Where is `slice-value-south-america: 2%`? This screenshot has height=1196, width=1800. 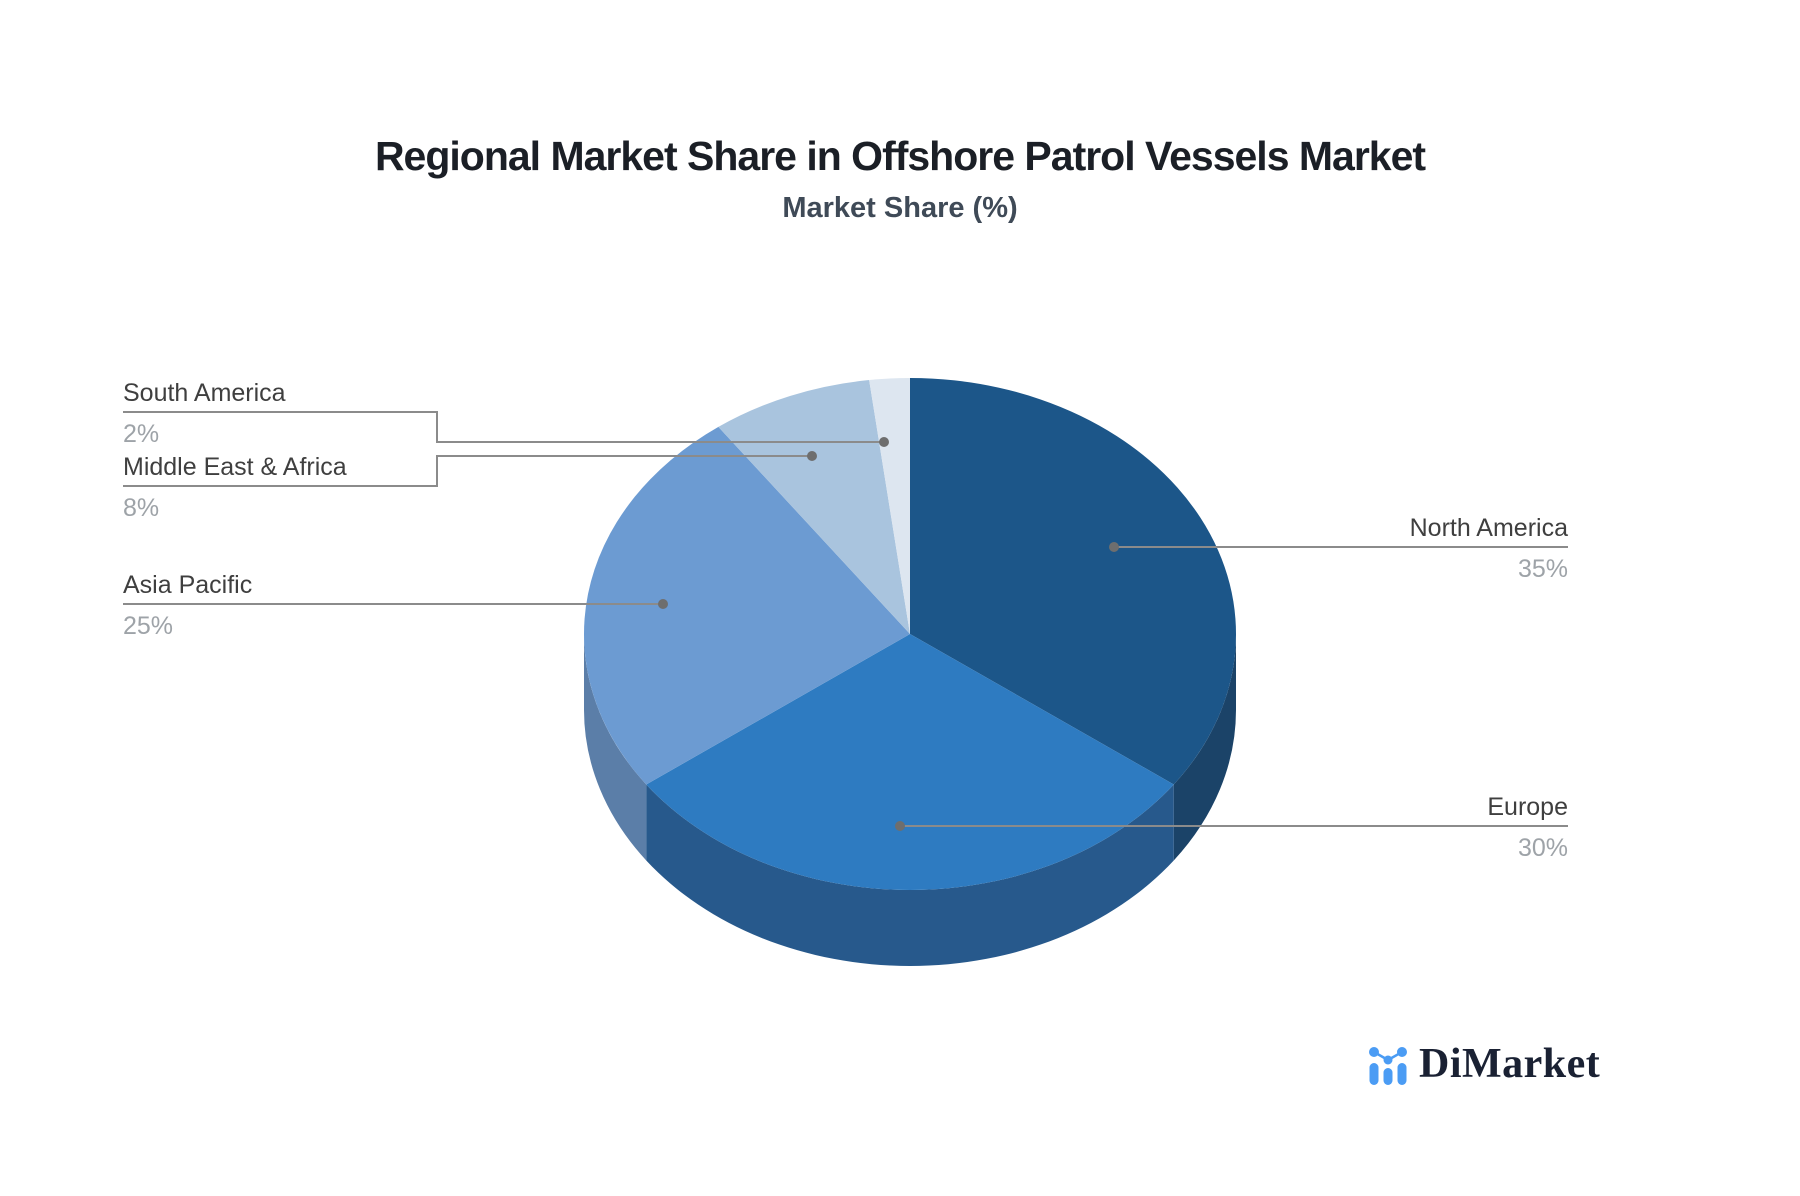
slice-value-south-america: 2% is located at coordinates (141, 434).